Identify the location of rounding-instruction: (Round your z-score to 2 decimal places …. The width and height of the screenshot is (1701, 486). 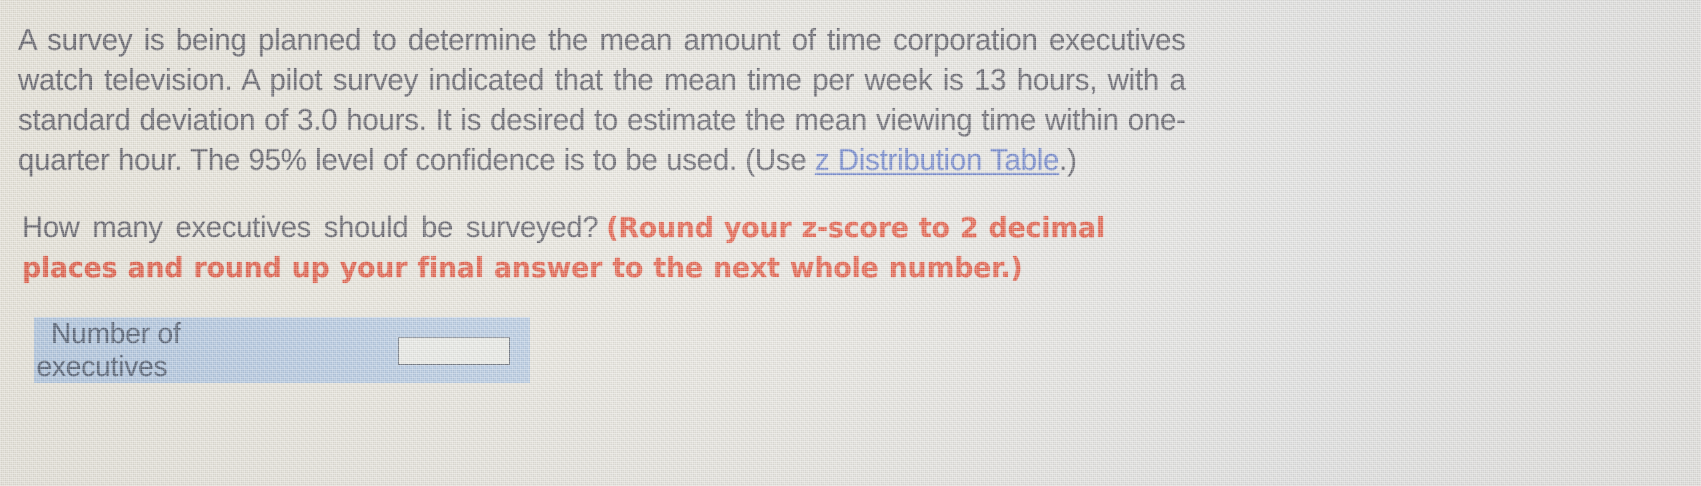
(564, 248).